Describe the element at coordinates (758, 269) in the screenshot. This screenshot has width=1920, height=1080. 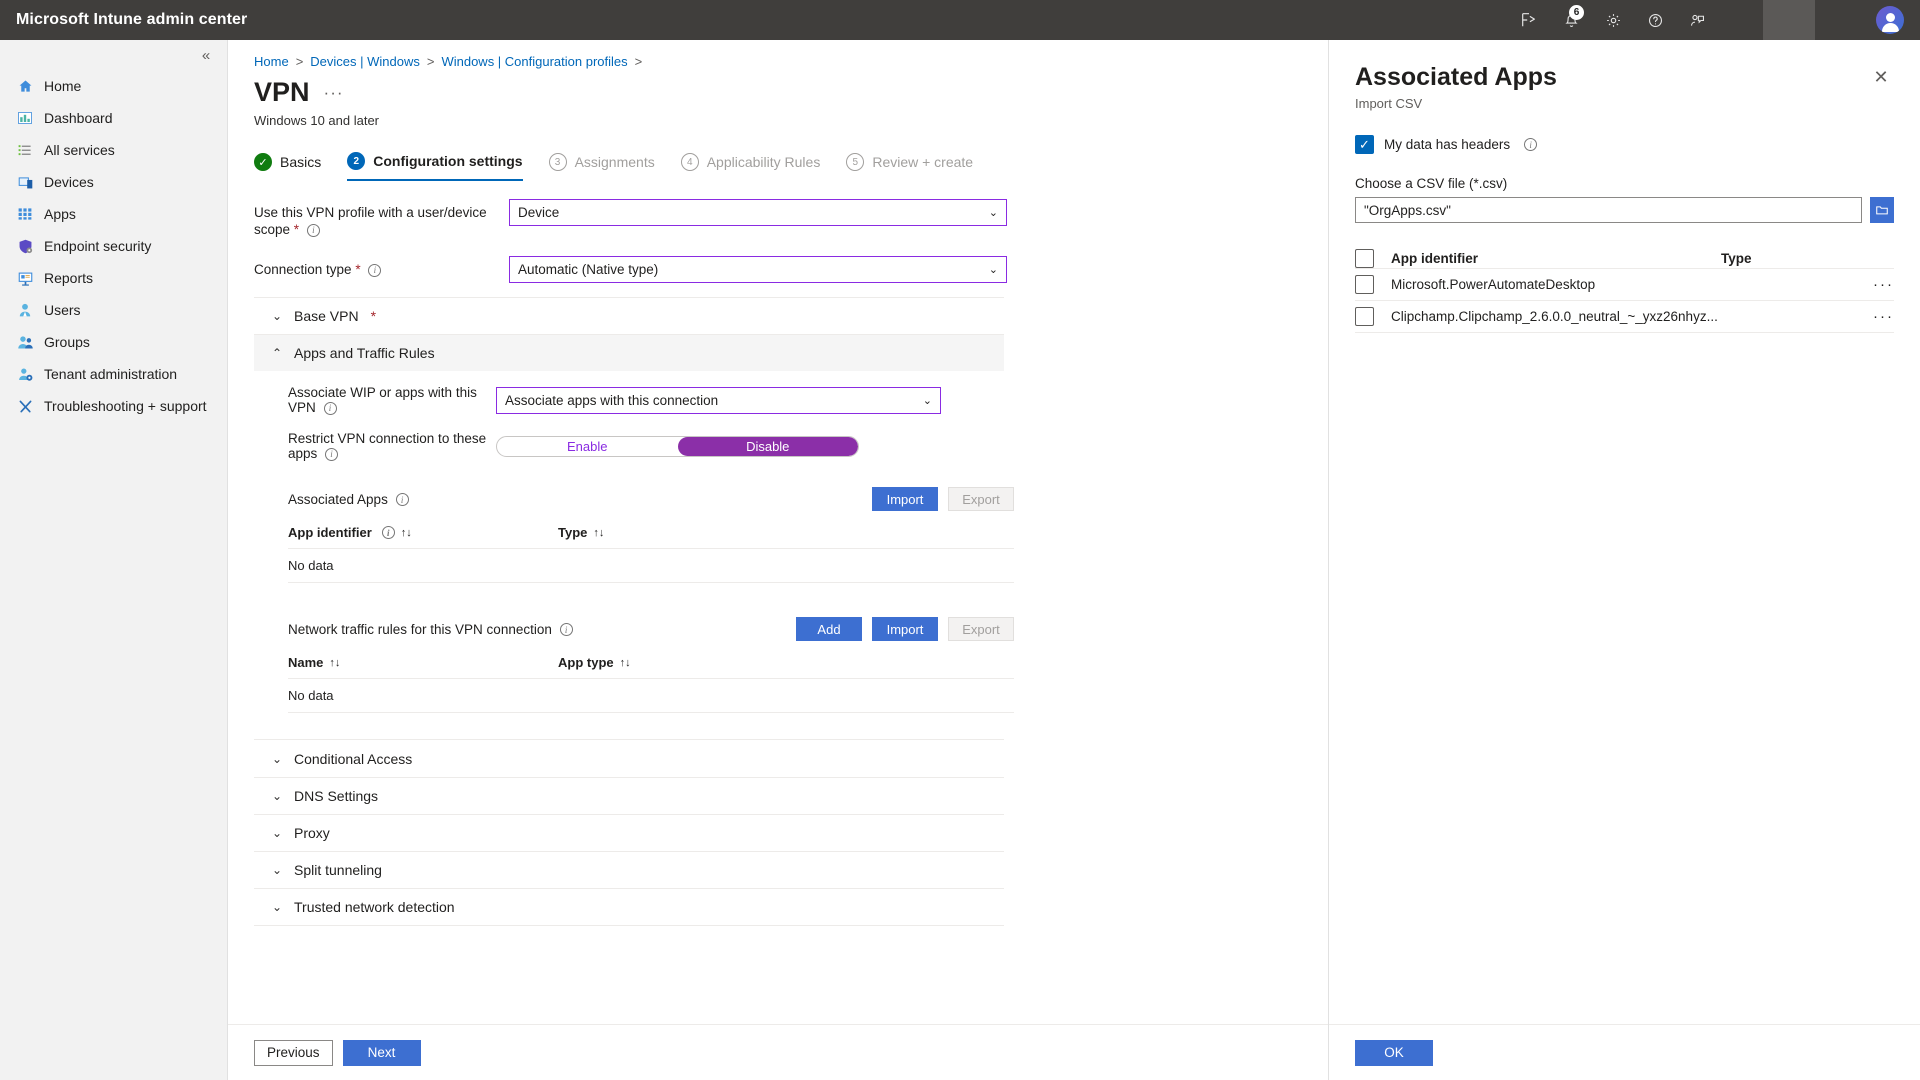
I see `connection-type-select: Automatic (Native type) ⌄` at that location.